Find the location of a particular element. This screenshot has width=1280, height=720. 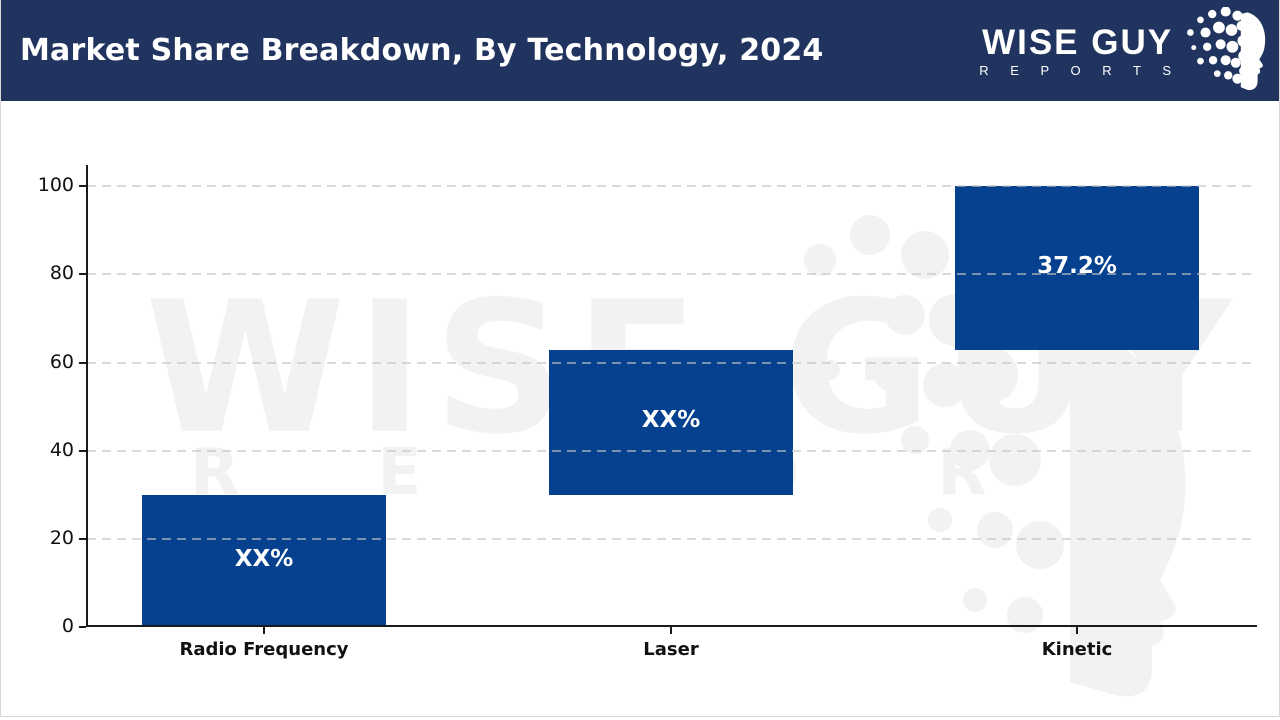

x-tick-mark-radio-frequency is located at coordinates (264, 630).